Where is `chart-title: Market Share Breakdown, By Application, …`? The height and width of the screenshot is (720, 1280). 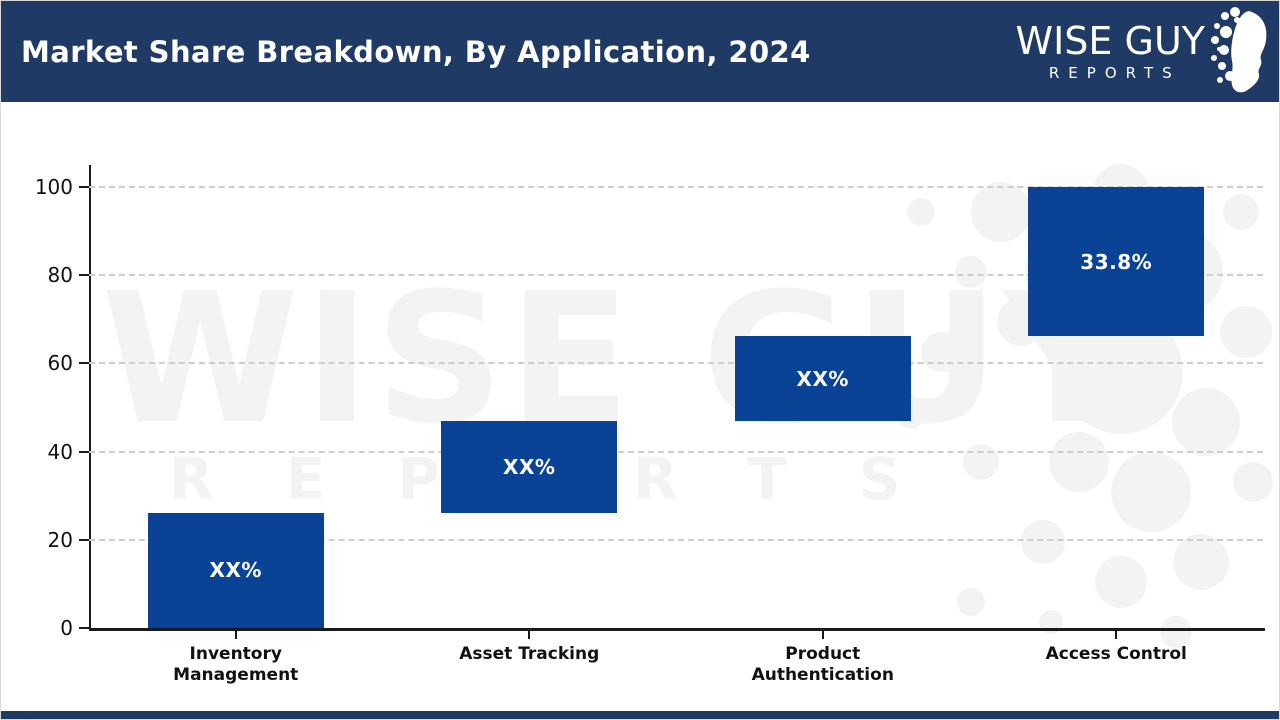 chart-title: Market Share Breakdown, By Application, … is located at coordinates (416, 51).